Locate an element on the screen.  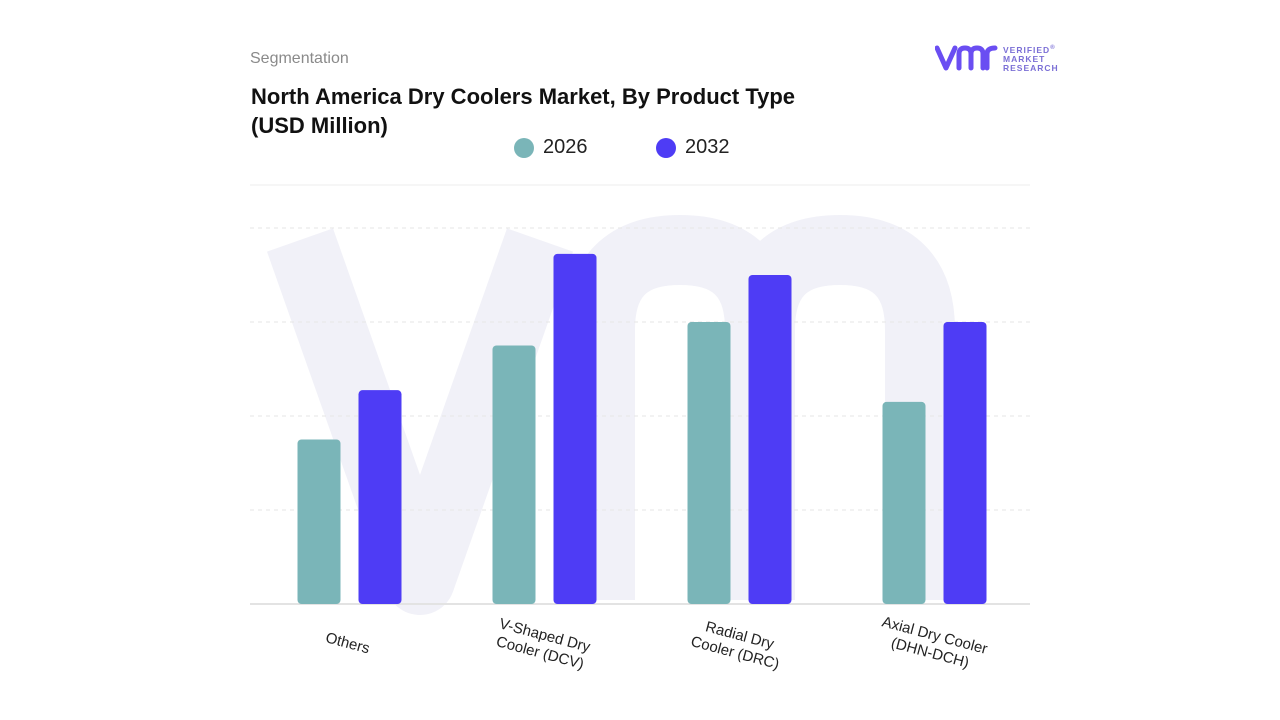
legend-item-2032: 2032 is located at coordinates (693, 147).